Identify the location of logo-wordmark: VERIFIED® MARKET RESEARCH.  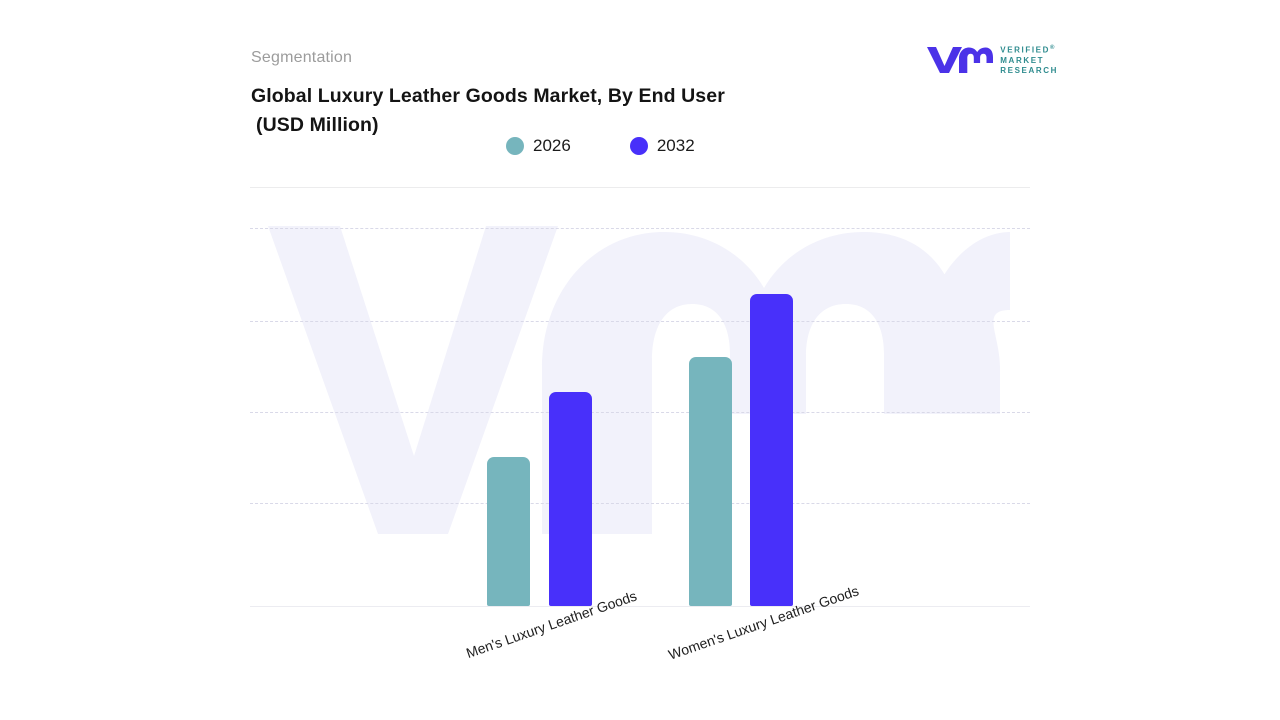
(1029, 59).